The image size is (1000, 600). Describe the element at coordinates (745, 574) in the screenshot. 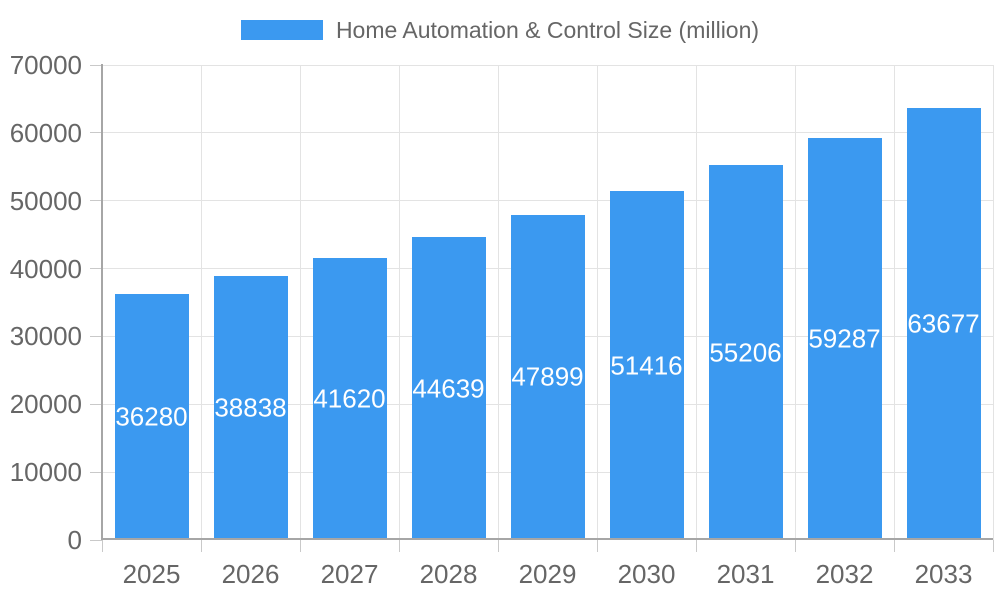

I see `x-tick-label: 2031` at that location.